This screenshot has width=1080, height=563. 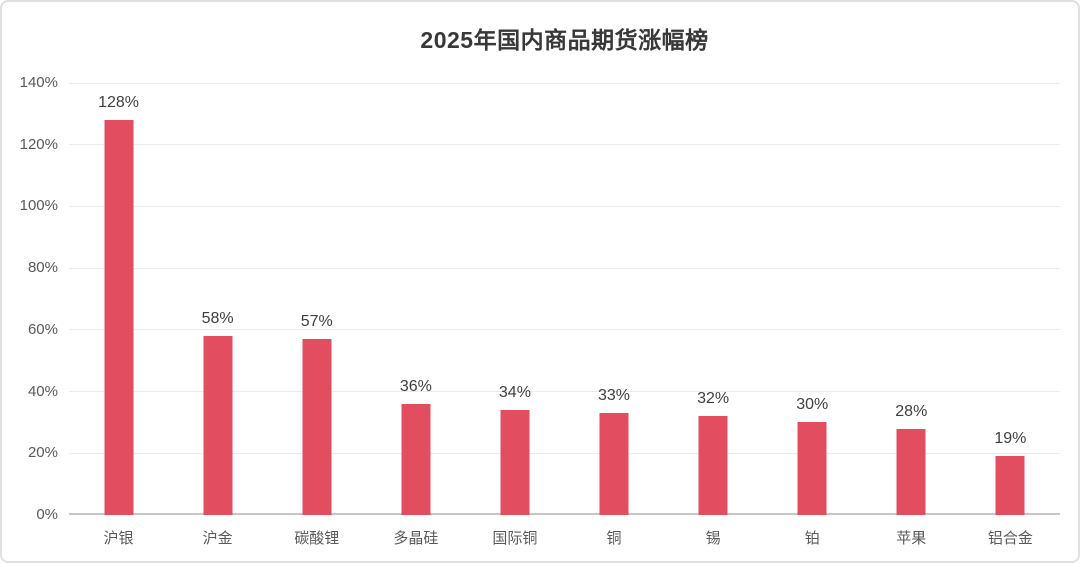 What do you see at coordinates (47, 514) in the screenshot?
I see `y-tick-label: 0%` at bounding box center [47, 514].